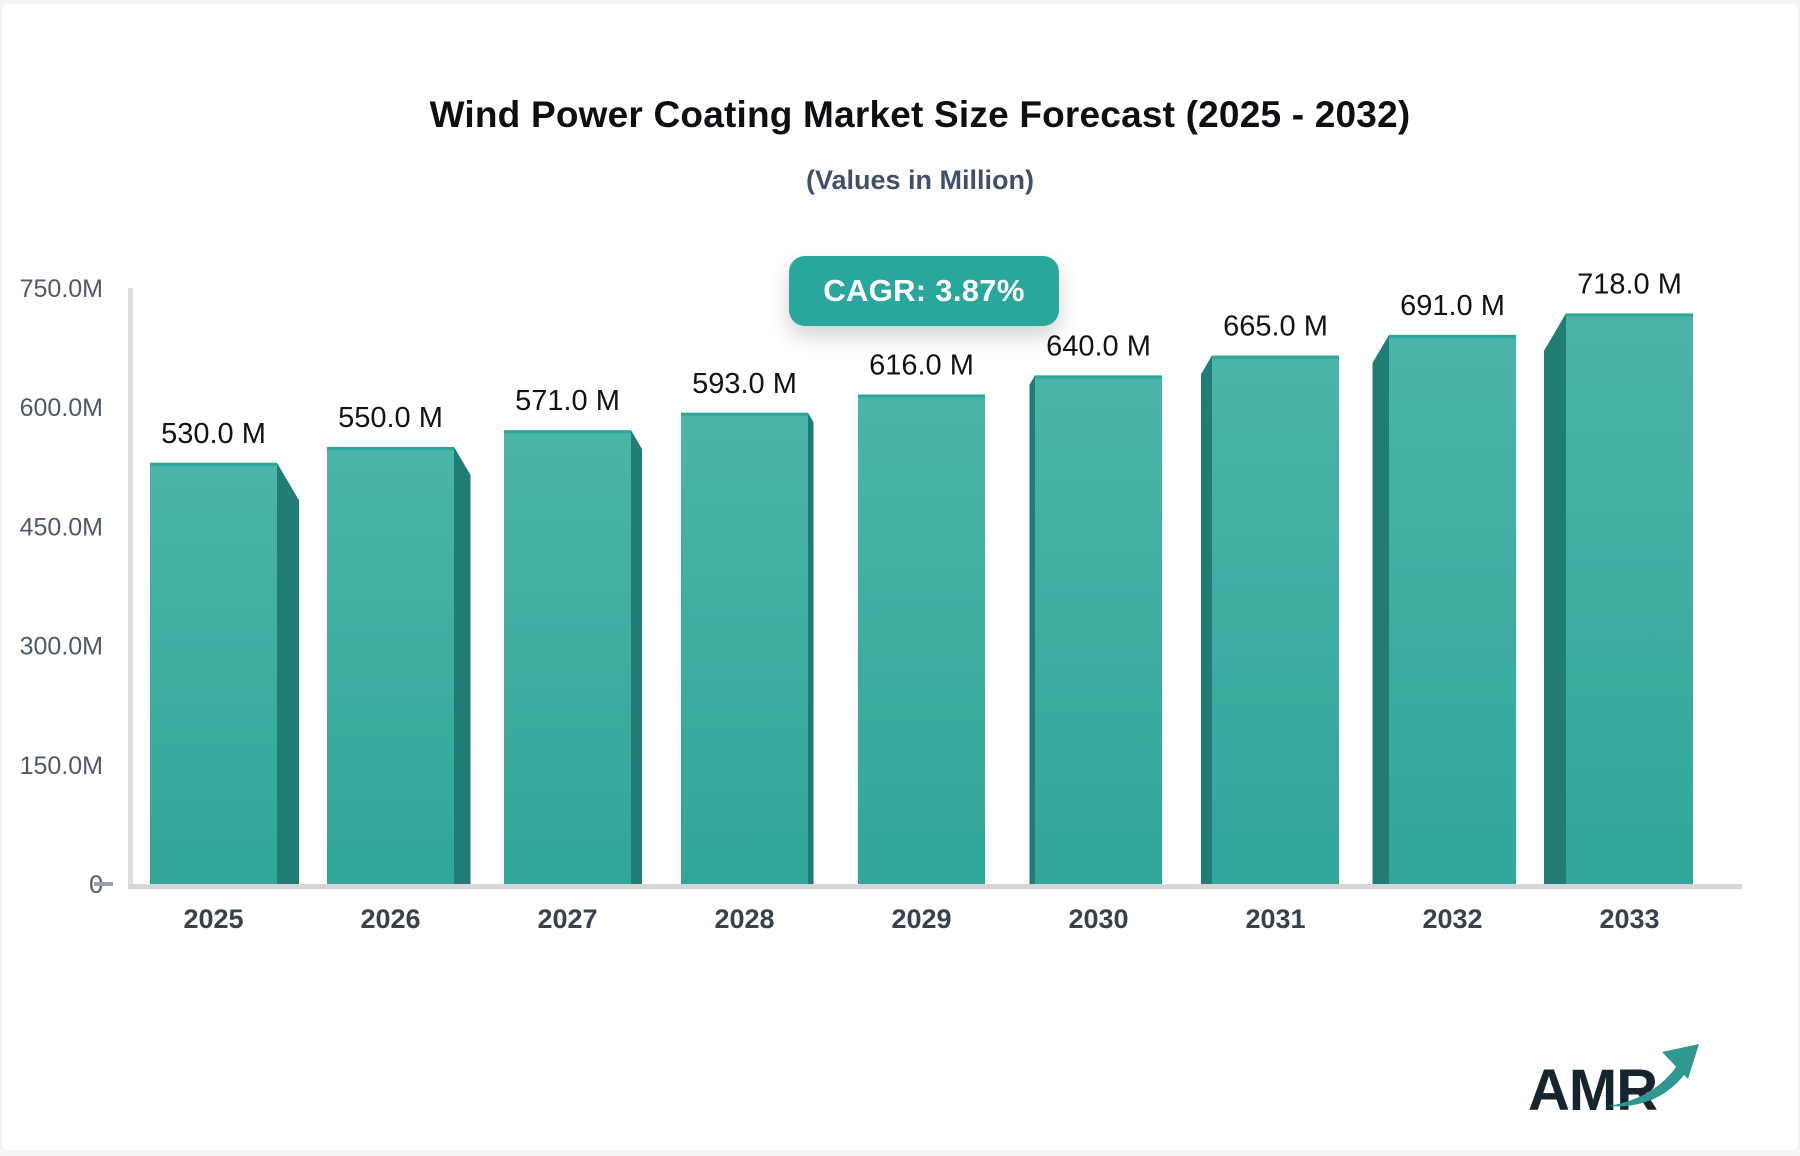  What do you see at coordinates (103, 884) in the screenshot?
I see `zero-tick-mark` at bounding box center [103, 884].